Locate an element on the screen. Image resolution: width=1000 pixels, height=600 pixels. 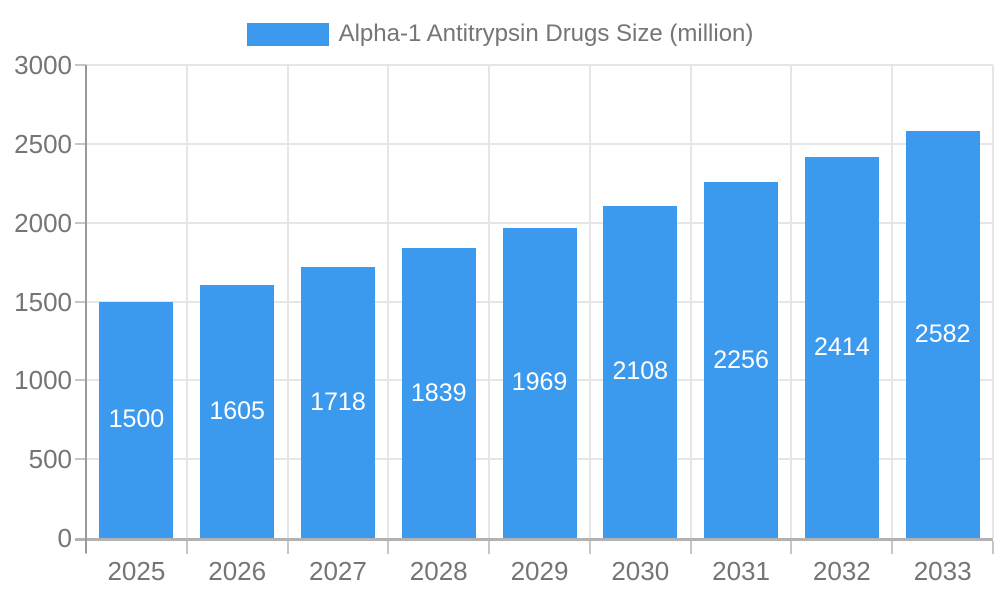
x-axis-label: 2030 is located at coordinates (640, 571).